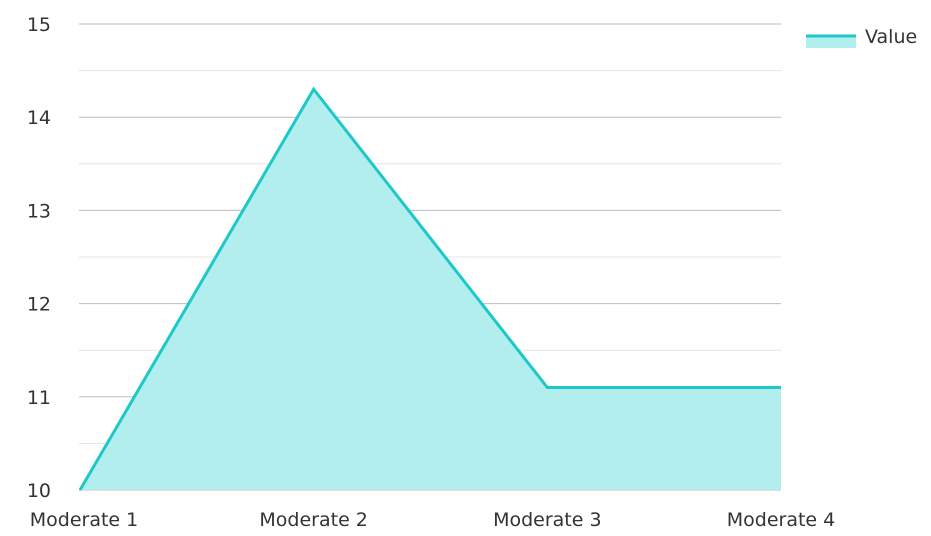 Image resolution: width=931 pixels, height=536 pixels. What do you see at coordinates (831, 41) in the screenshot?
I see `legend-swatch` at bounding box center [831, 41].